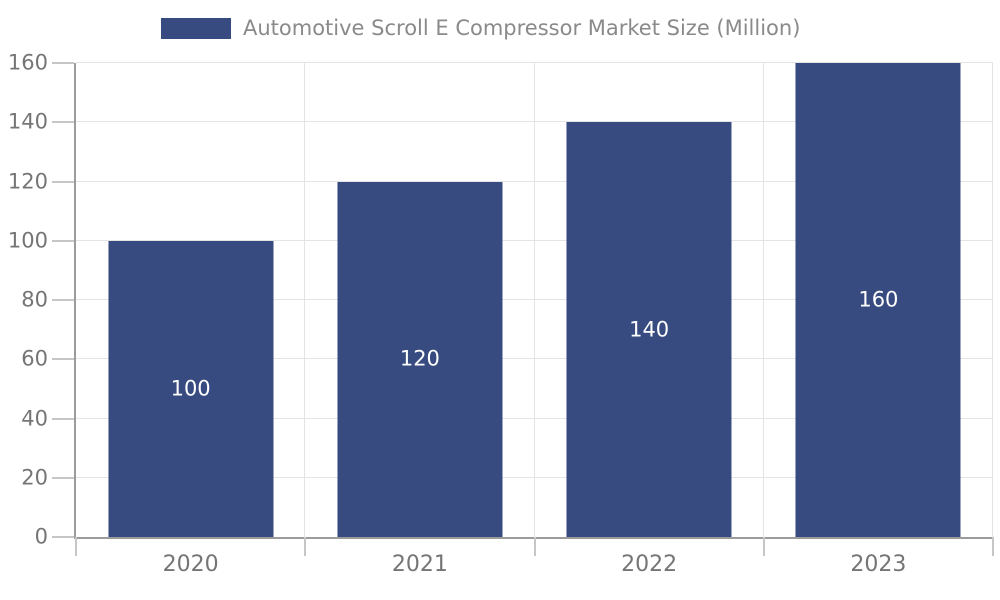 The height and width of the screenshot is (600, 1000). I want to click on bar-value-label: 140, so click(649, 329).